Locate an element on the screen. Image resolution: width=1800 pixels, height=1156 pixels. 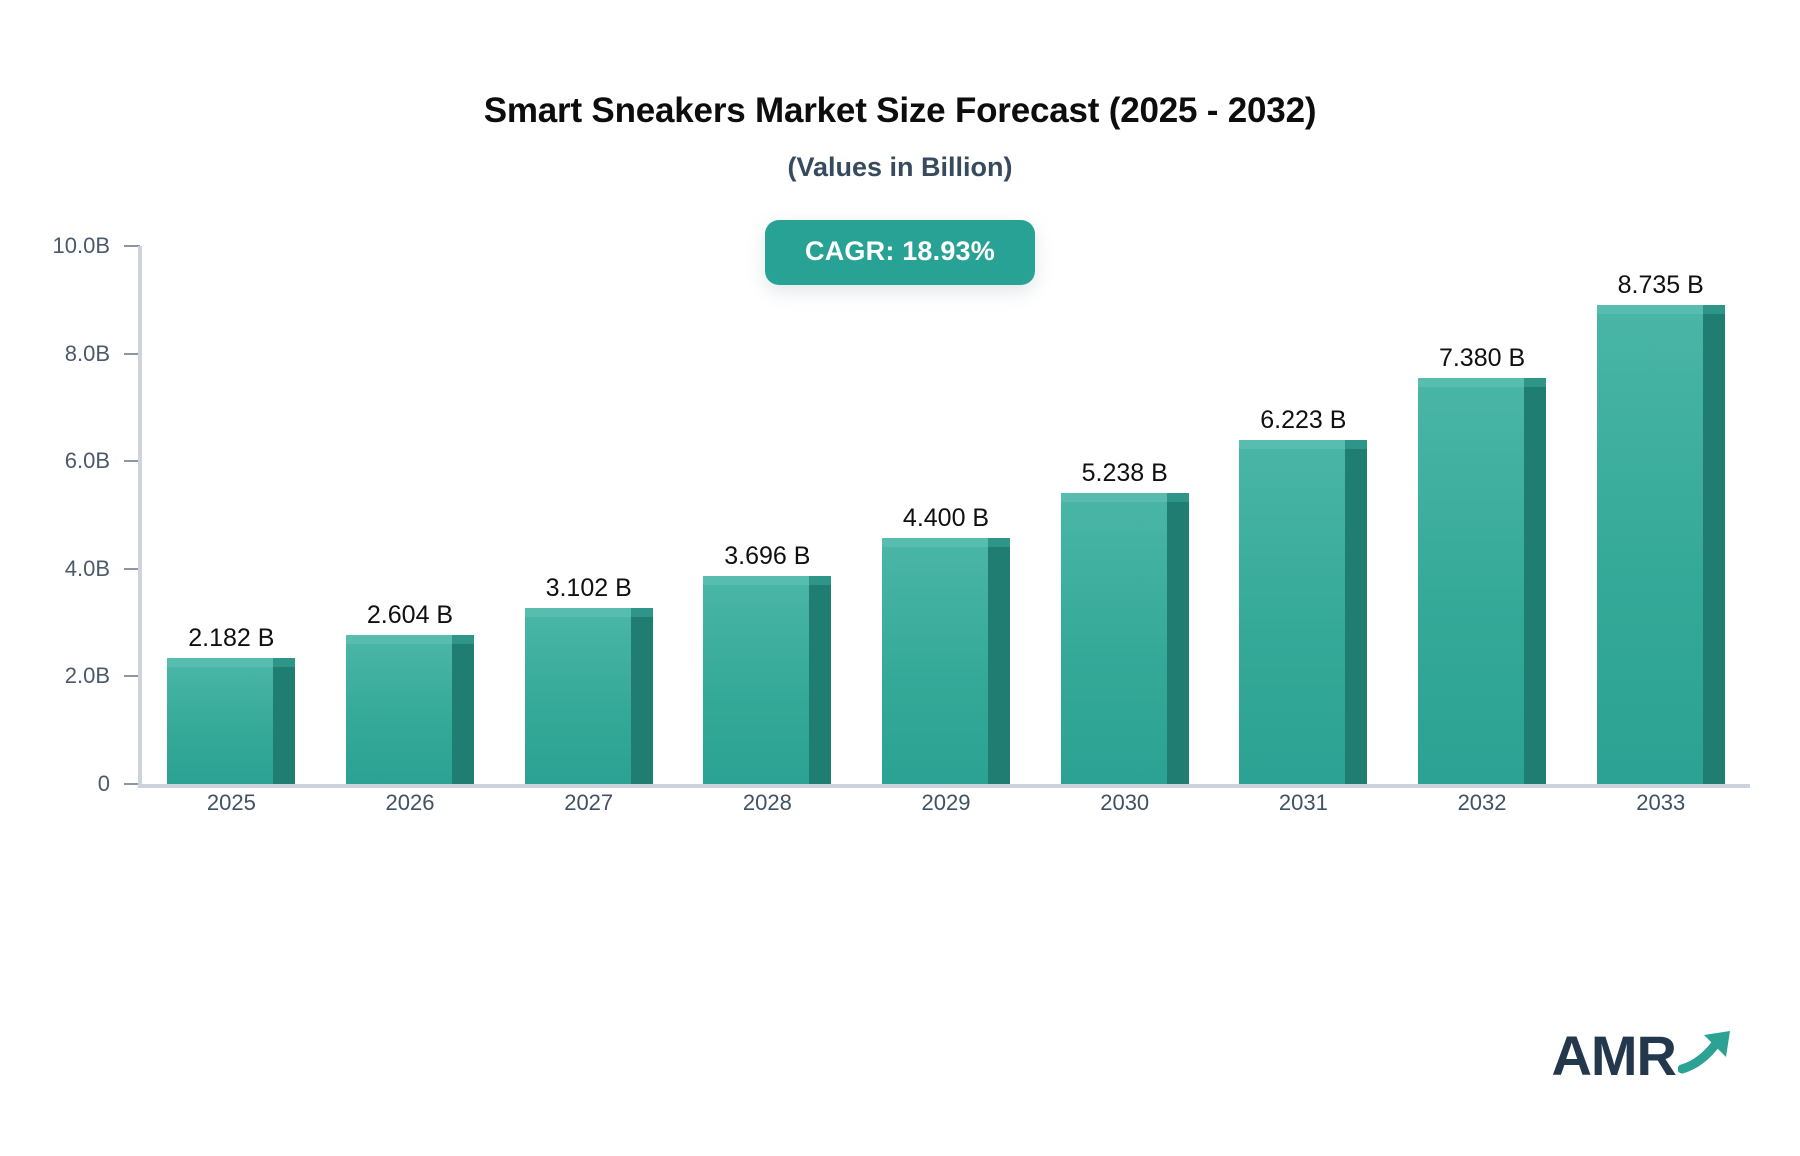
x-axis-tick: 2030 is located at coordinates (1124, 803).